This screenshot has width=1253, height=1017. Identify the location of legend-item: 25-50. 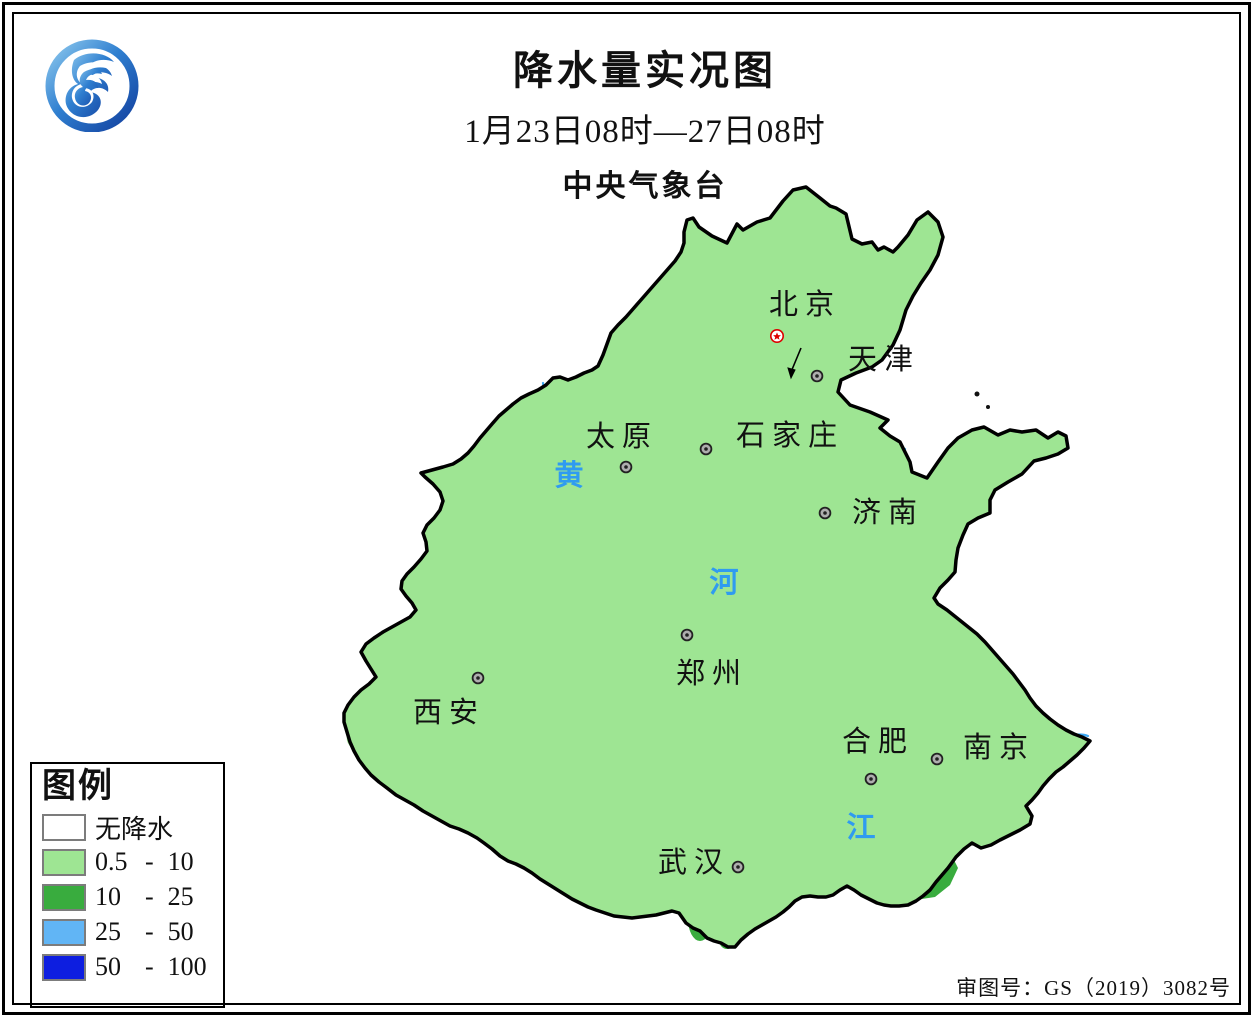
(132, 932).